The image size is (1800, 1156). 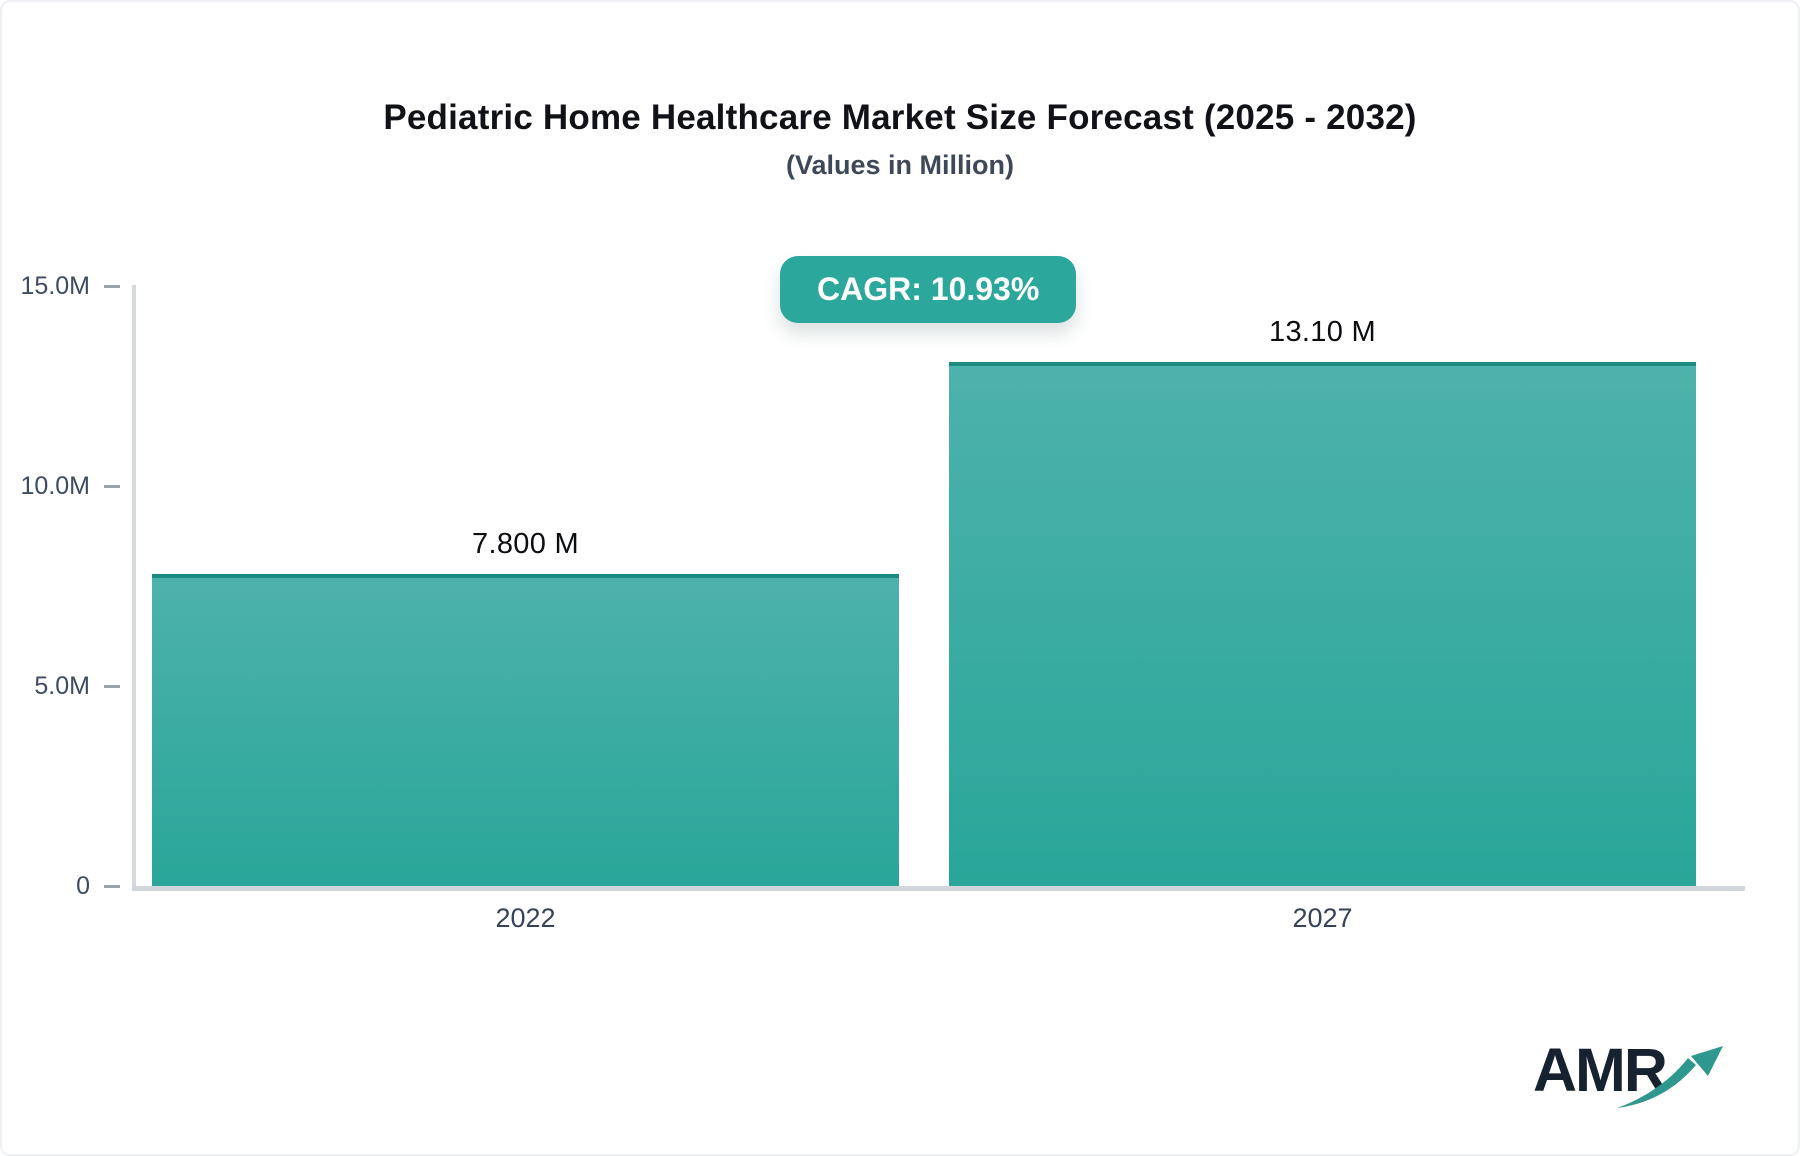 What do you see at coordinates (1322, 332) in the screenshot?
I see `value-label-2027: 13.10 M` at bounding box center [1322, 332].